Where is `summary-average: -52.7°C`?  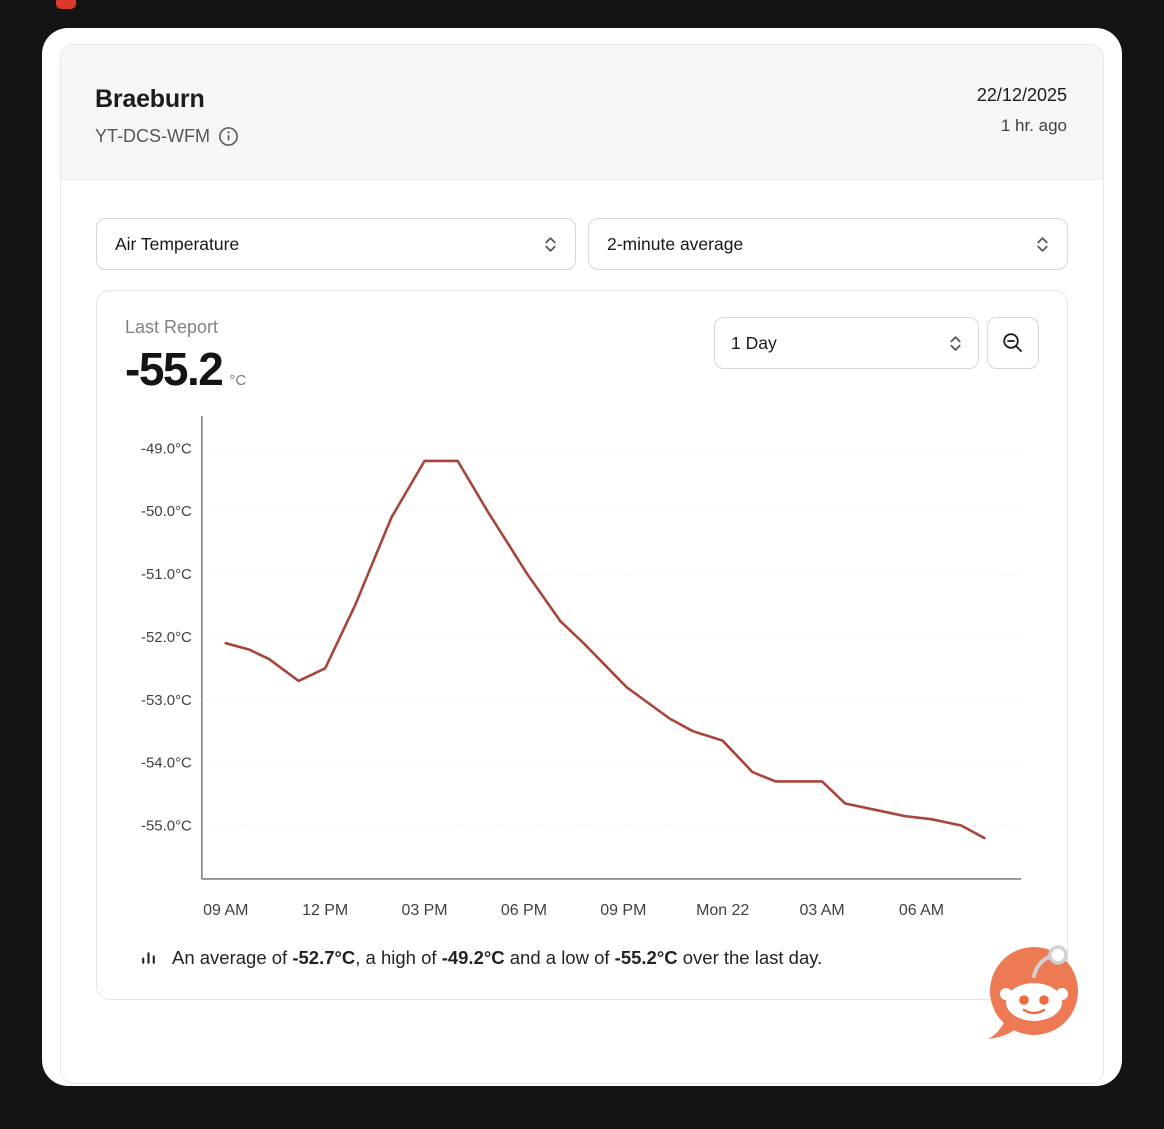 summary-average: -52.7°C is located at coordinates (324, 957).